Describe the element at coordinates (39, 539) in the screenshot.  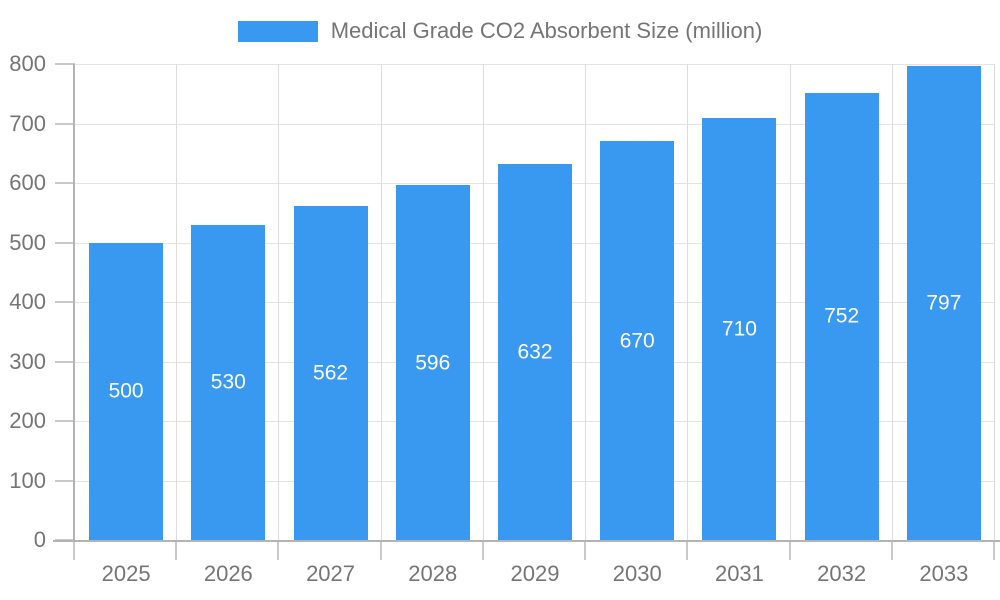
I see `y-tick-label: 0` at that location.